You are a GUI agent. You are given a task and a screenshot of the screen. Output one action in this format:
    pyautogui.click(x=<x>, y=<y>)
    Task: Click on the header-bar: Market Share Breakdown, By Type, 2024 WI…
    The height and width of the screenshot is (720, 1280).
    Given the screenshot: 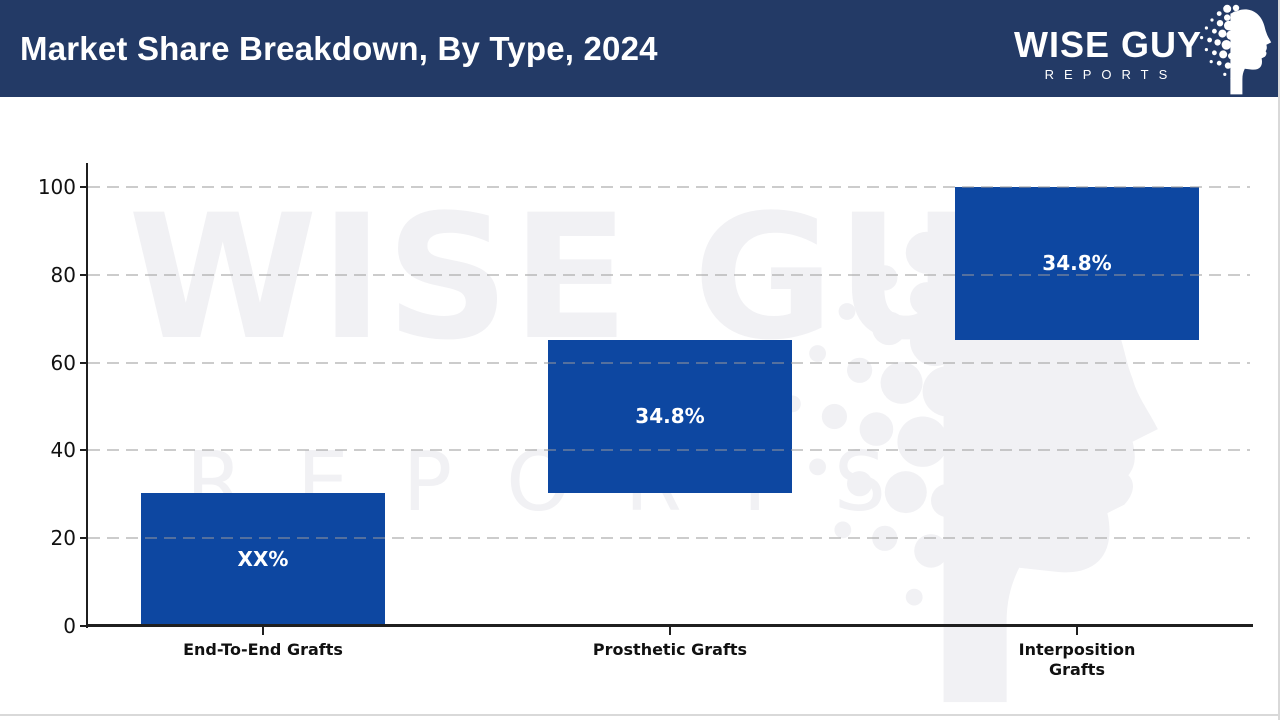 What is the action you would take?
    pyautogui.click(x=640, y=48)
    